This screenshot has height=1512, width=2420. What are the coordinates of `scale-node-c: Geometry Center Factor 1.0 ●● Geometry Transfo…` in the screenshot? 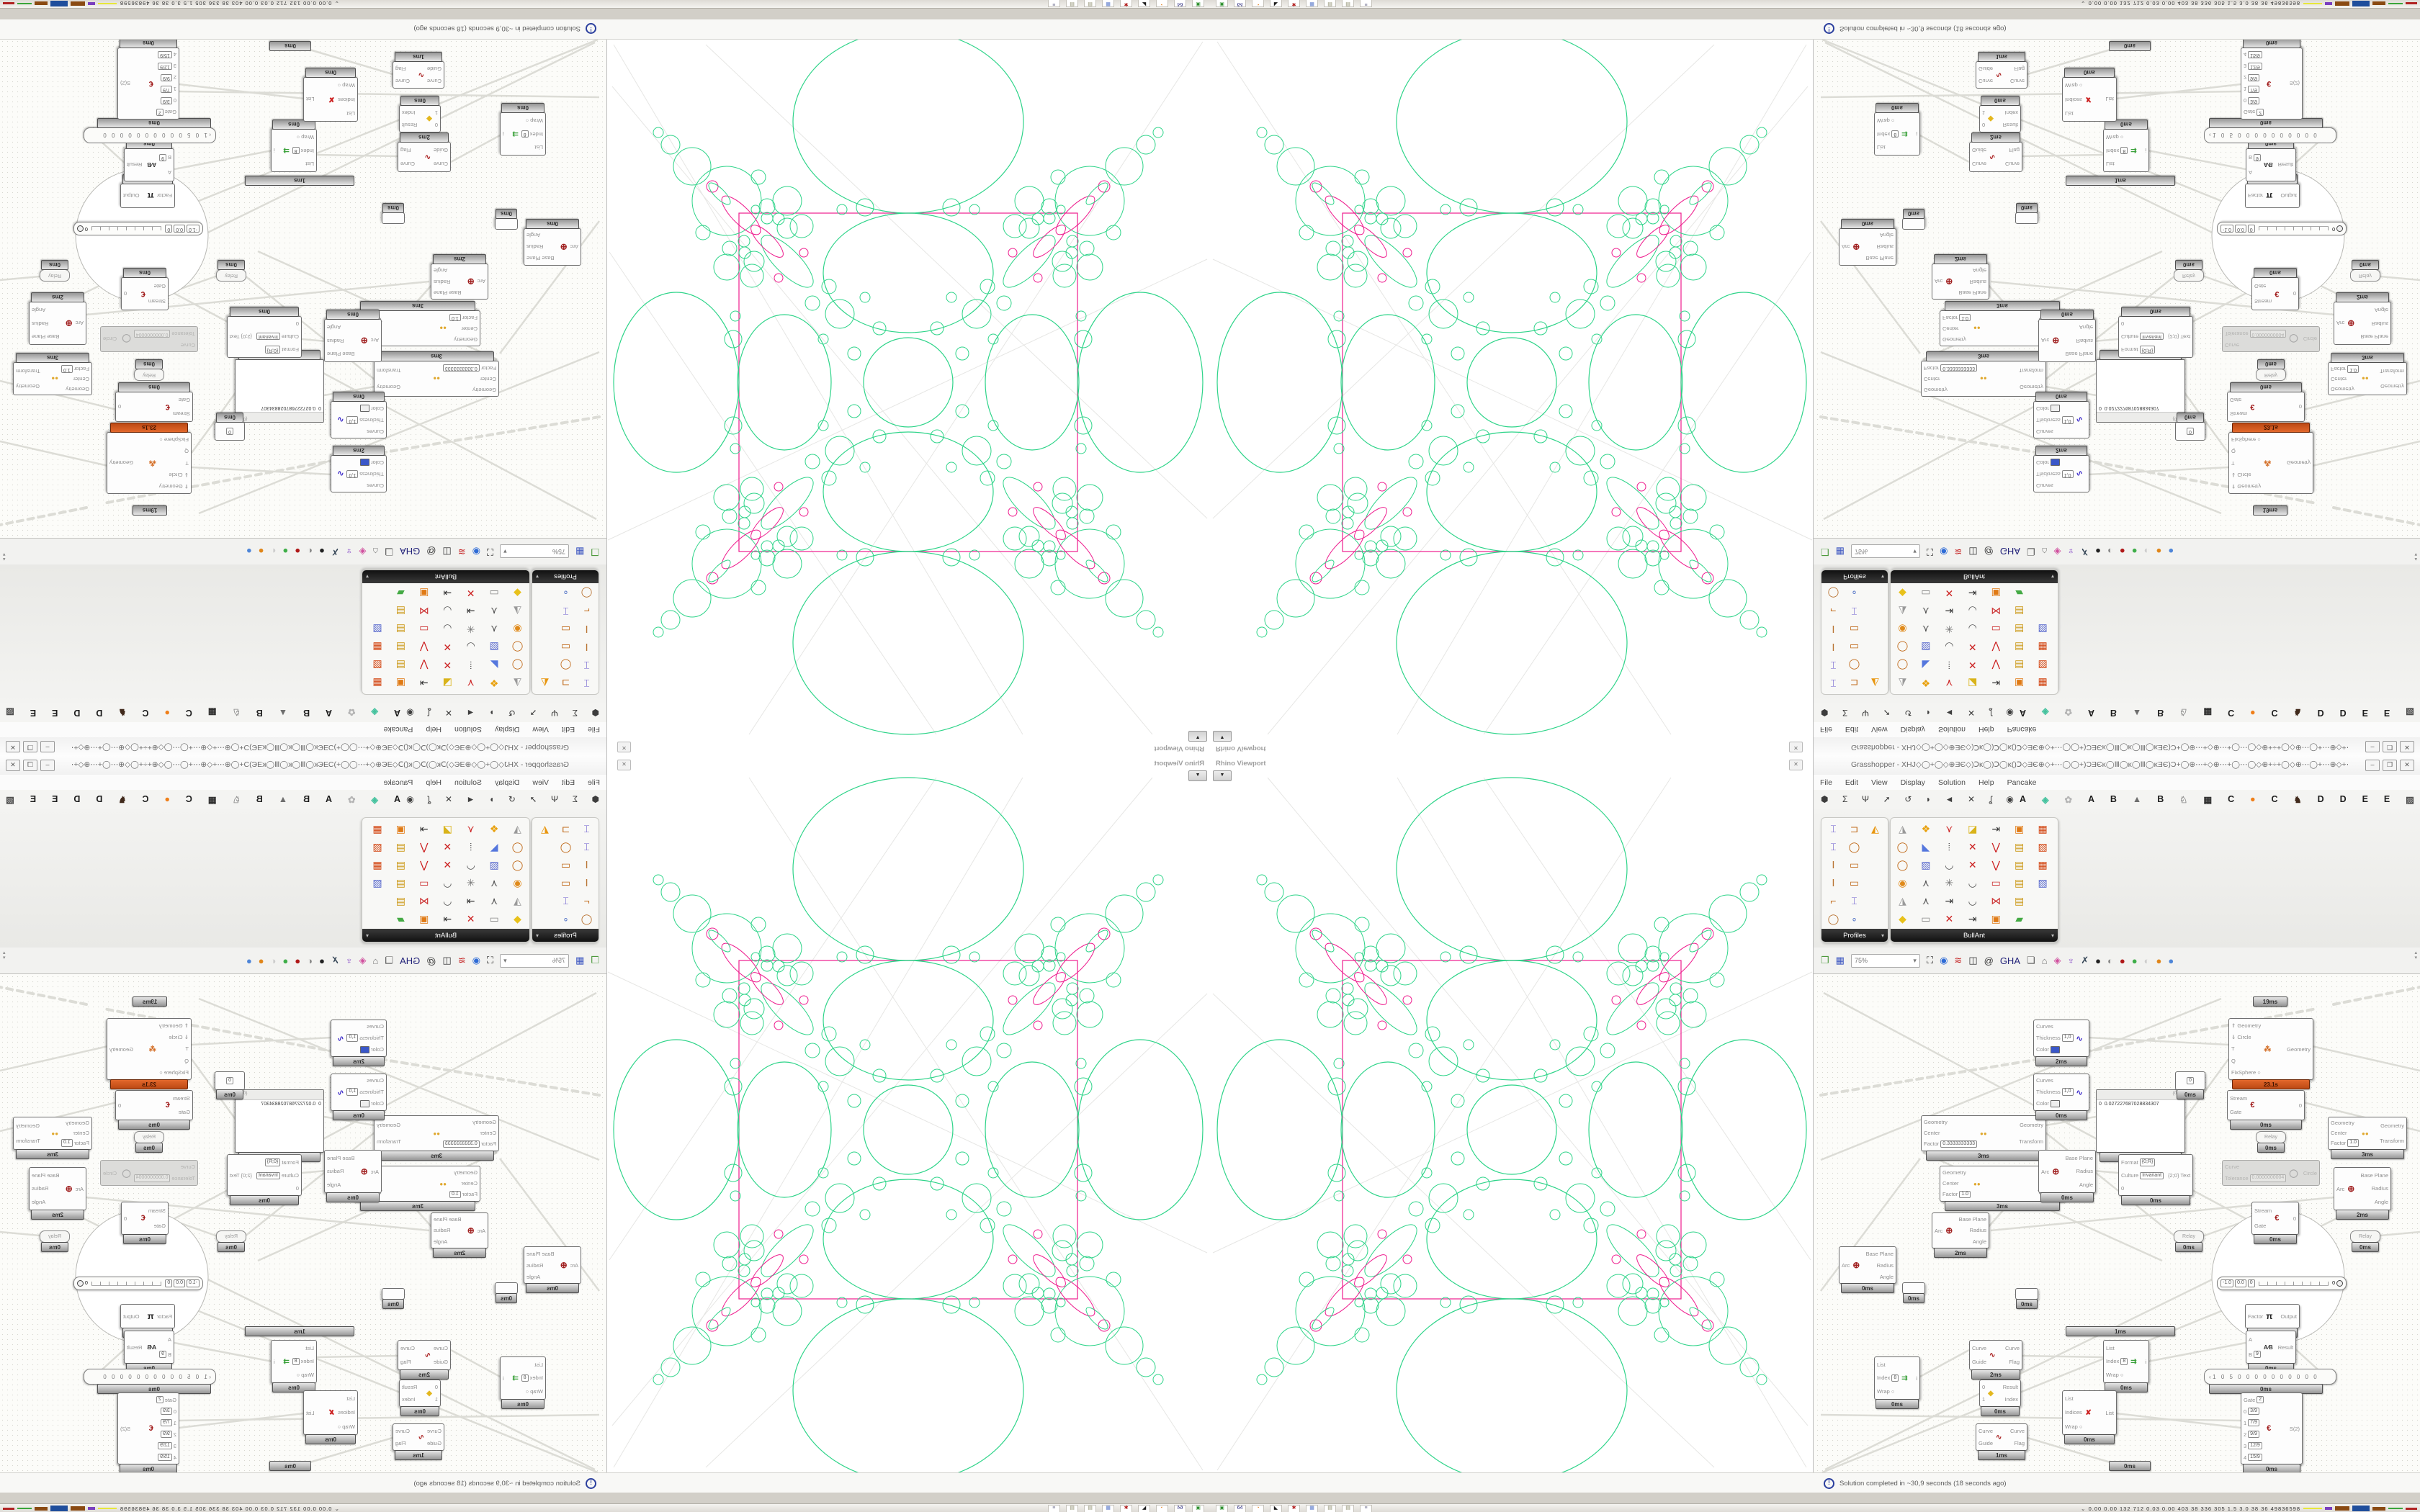 It's located at (2367, 378).